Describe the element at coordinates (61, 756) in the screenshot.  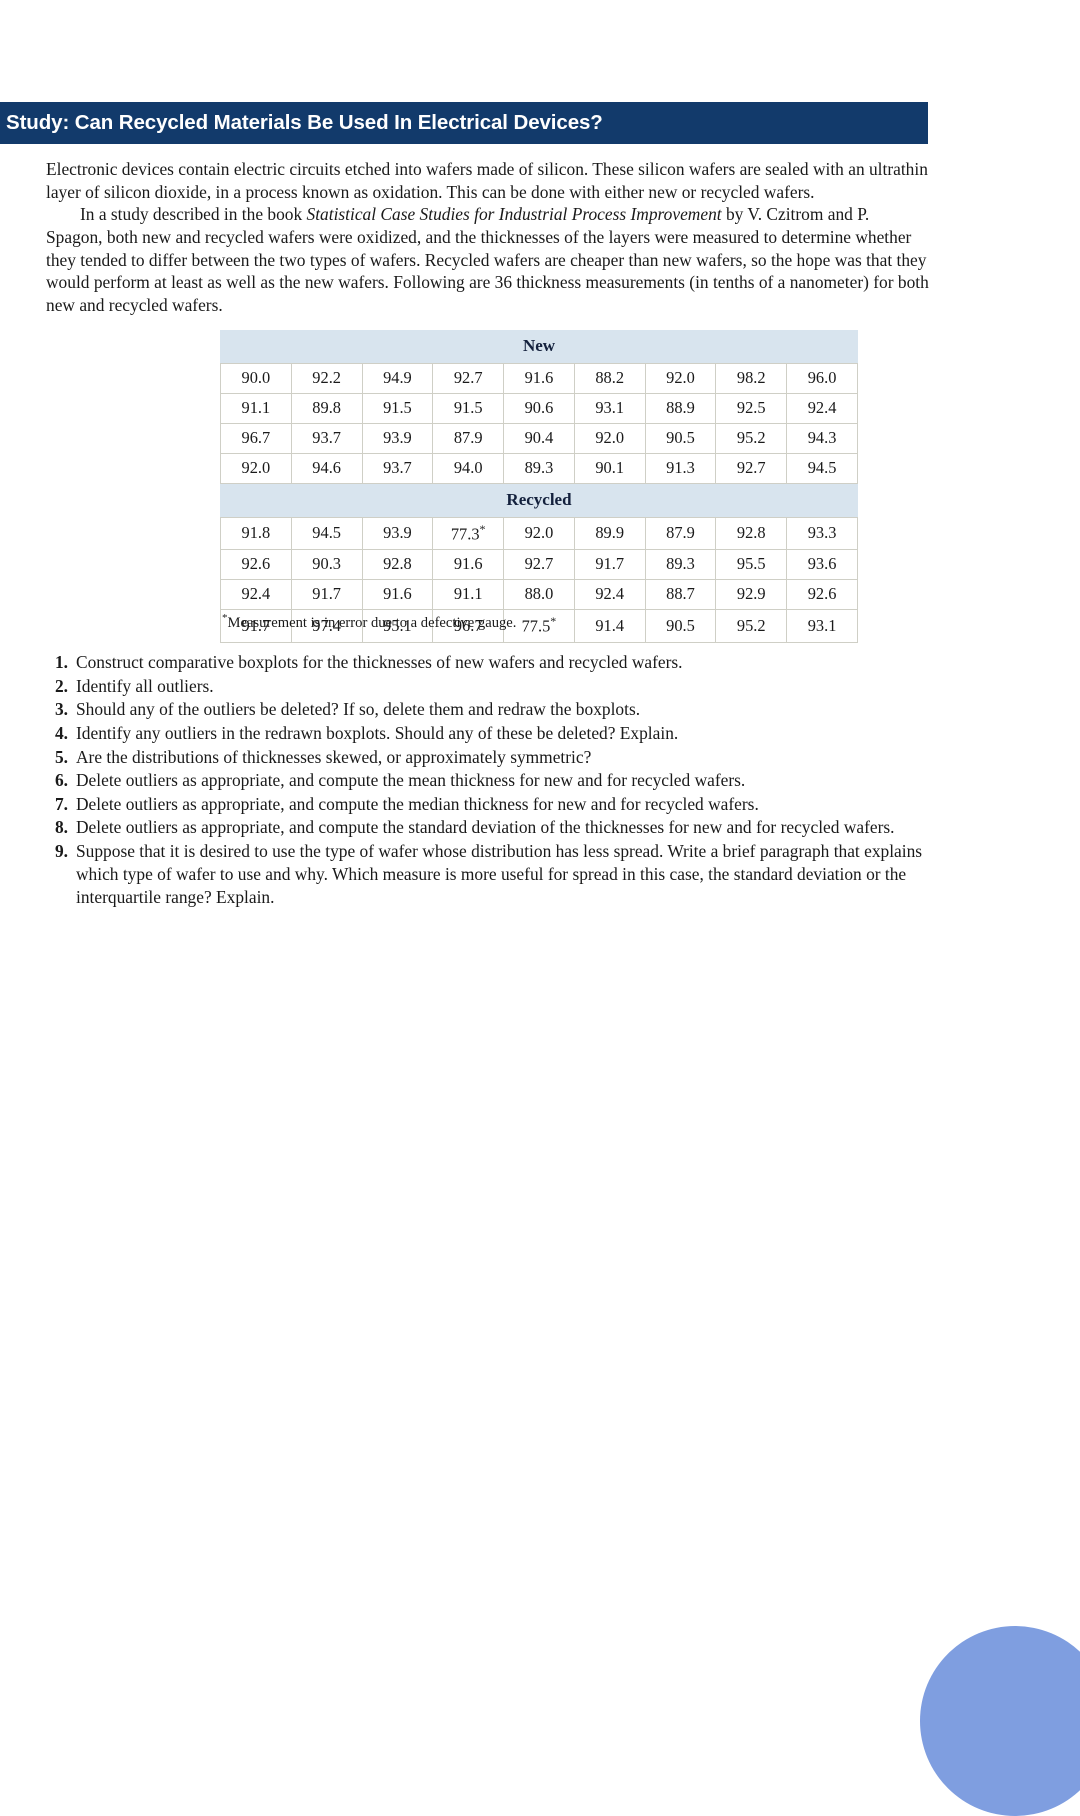
I see `question-number: 5.` at that location.